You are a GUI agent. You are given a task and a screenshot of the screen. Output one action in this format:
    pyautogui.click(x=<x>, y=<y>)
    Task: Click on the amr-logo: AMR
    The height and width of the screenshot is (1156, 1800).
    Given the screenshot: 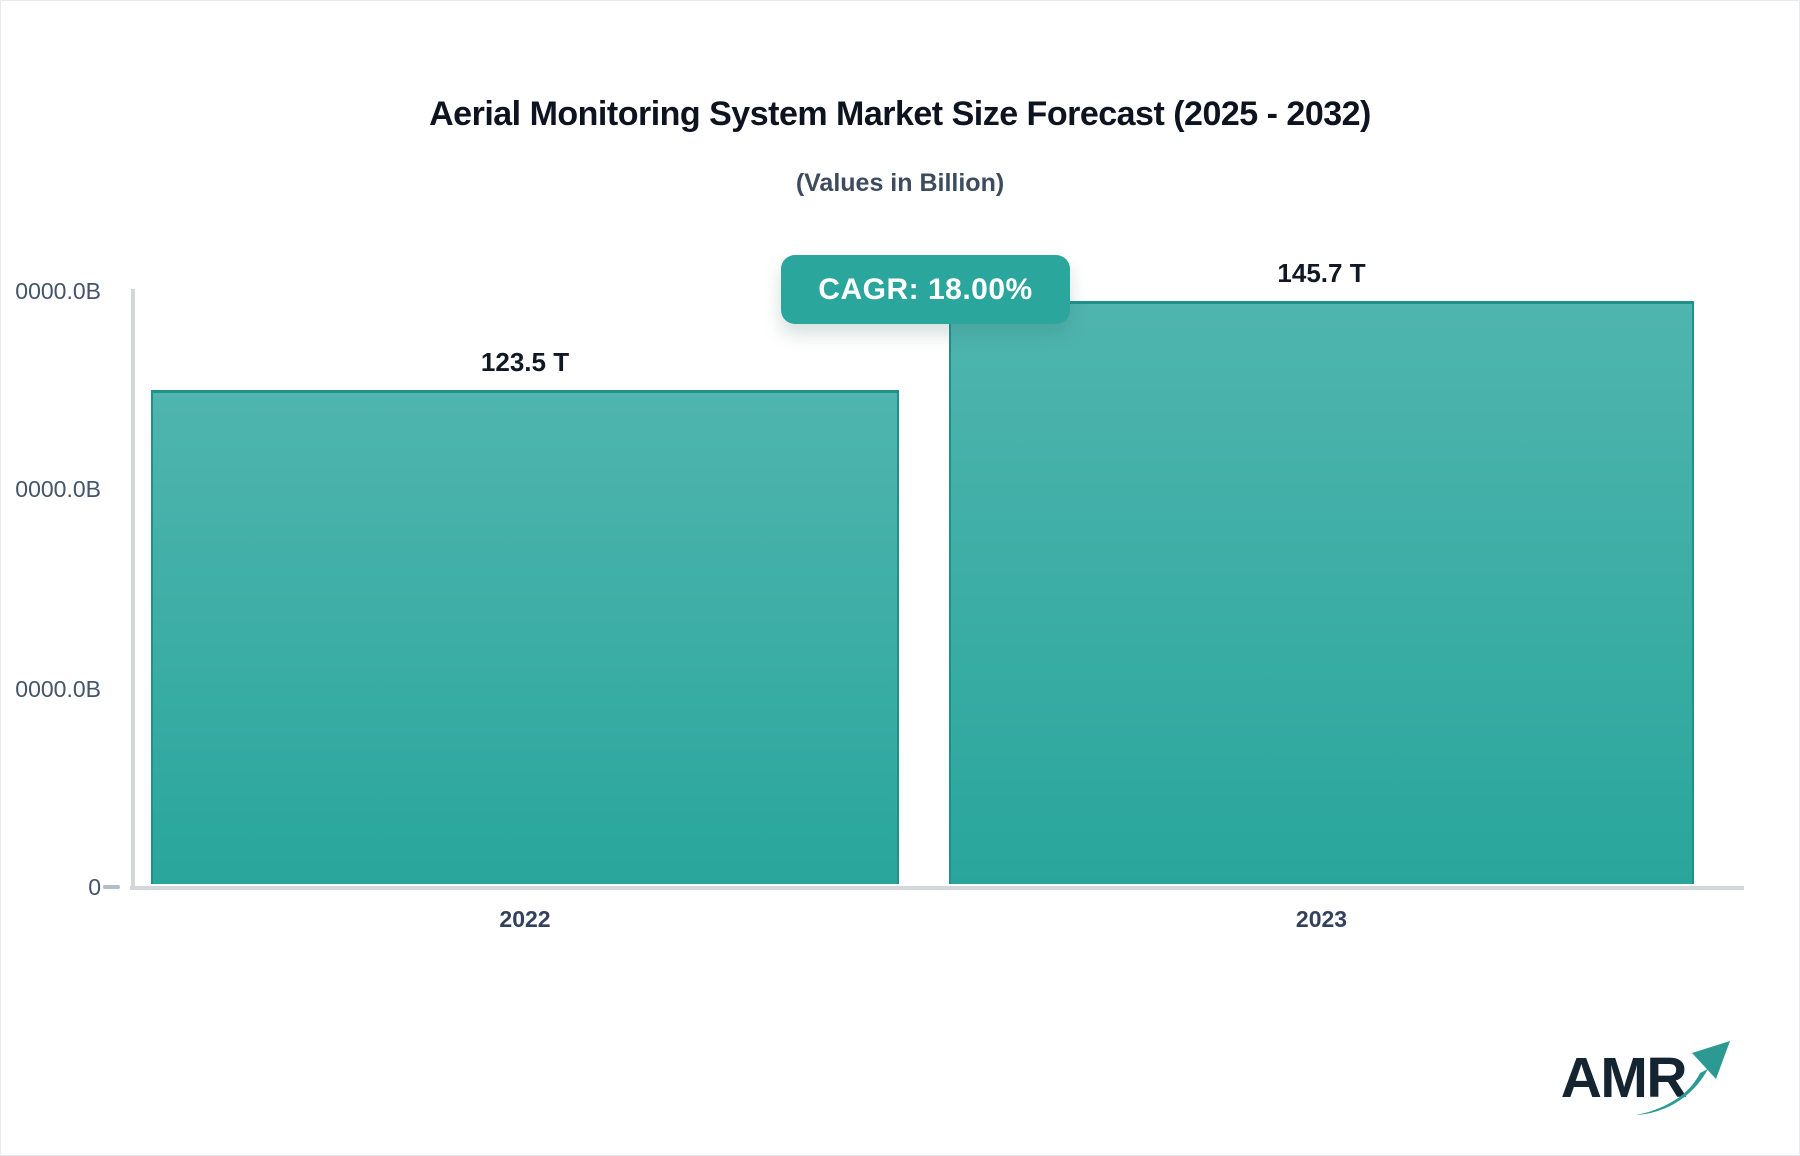 What is the action you would take?
    pyautogui.click(x=1647, y=1077)
    